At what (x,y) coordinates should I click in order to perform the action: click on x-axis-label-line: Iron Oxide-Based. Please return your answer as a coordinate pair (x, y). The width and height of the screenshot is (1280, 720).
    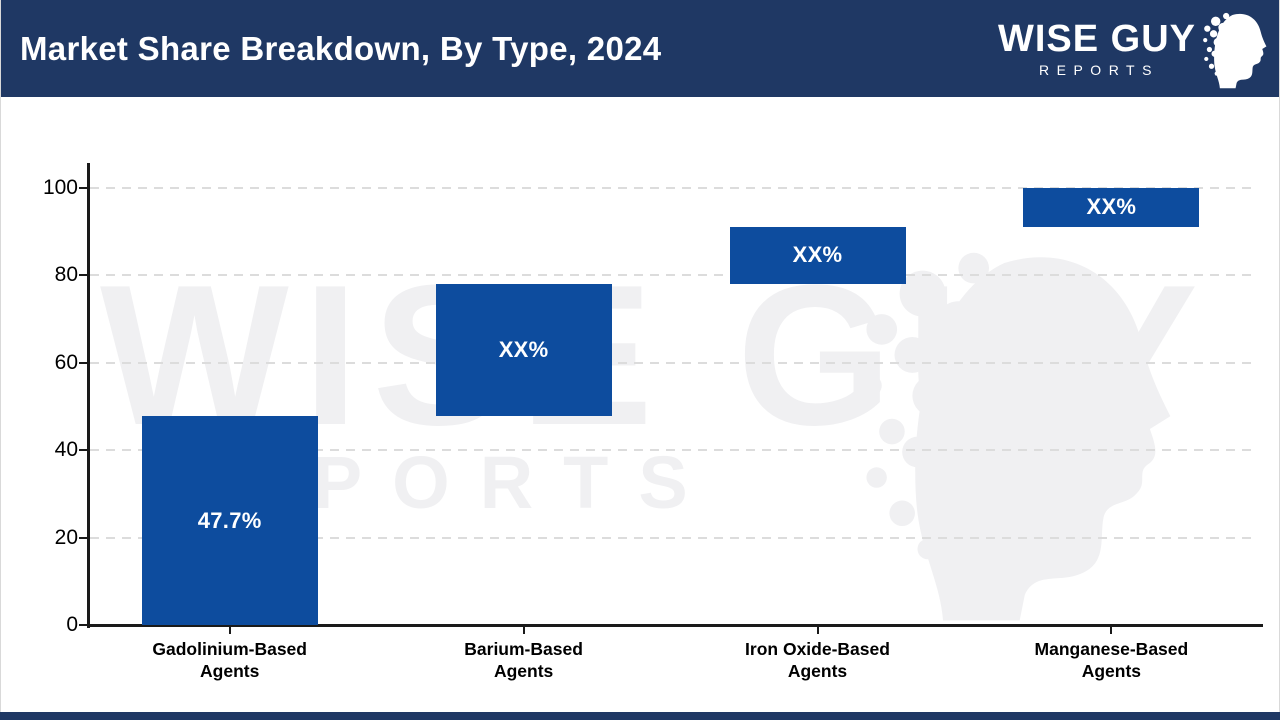
    Looking at the image, I should click on (817, 649).